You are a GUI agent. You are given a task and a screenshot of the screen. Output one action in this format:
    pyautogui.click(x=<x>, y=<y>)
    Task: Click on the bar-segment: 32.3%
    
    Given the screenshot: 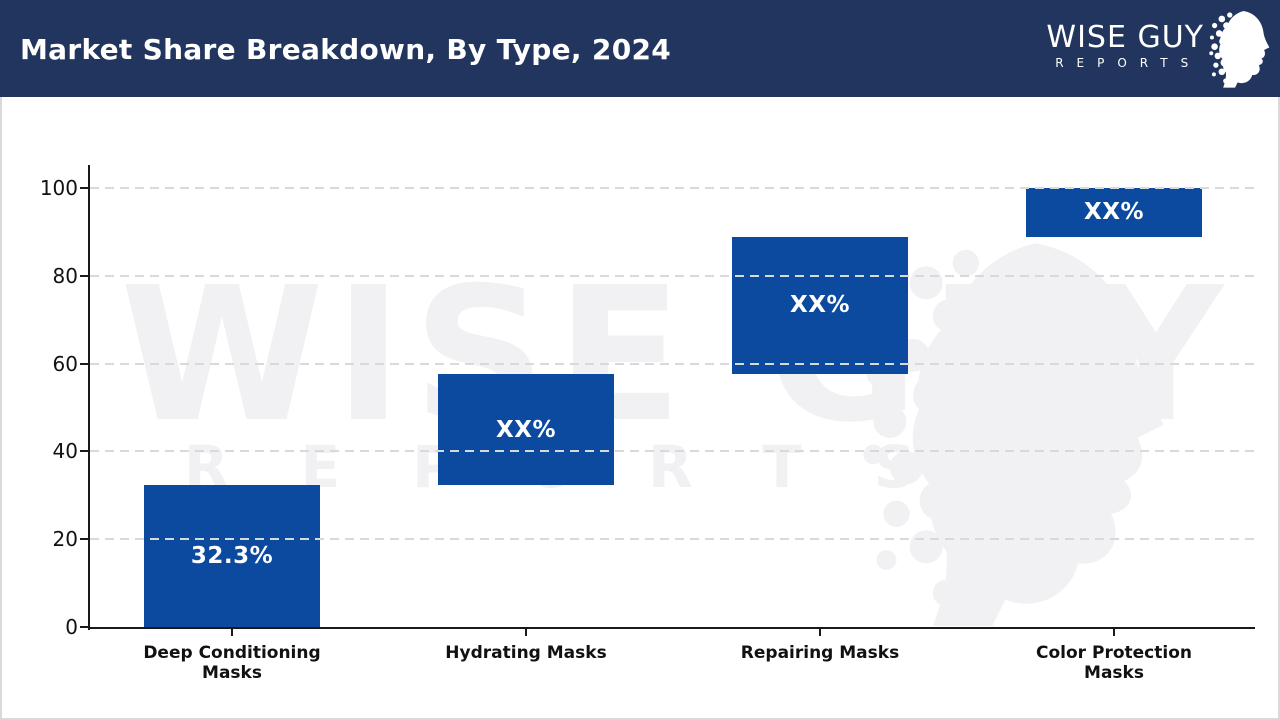 What is the action you would take?
    pyautogui.click(x=232, y=556)
    